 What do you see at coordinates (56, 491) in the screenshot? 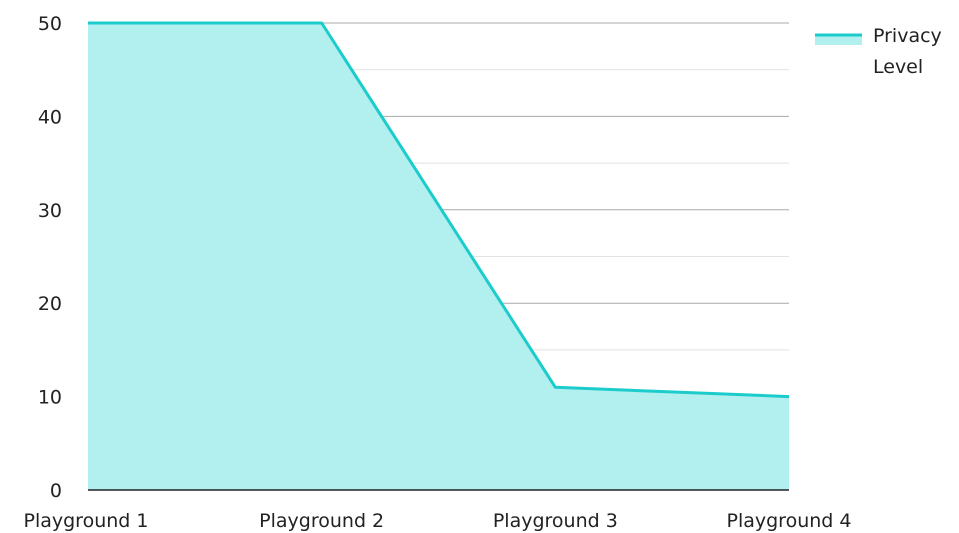
I see `y-tick-label: 0` at bounding box center [56, 491].